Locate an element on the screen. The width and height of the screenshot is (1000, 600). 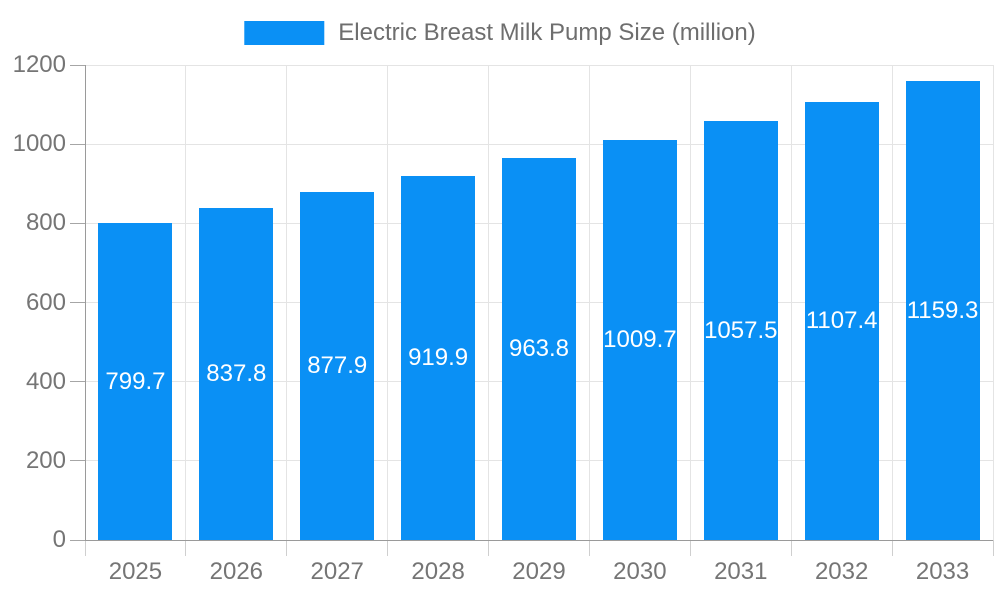
bar: 1057.5 is located at coordinates (740, 330).